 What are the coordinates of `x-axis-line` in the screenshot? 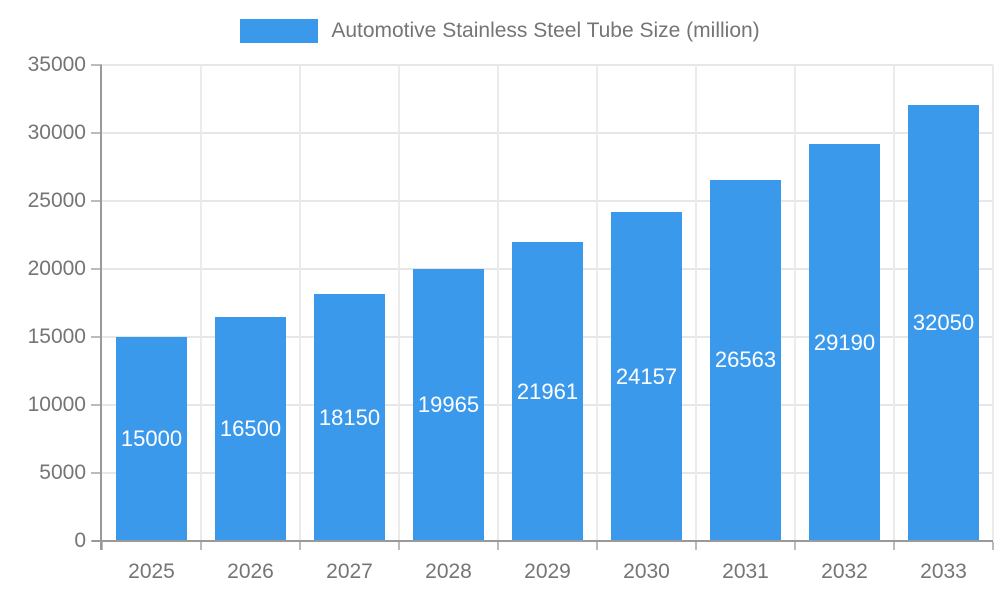 It's located at (542, 541).